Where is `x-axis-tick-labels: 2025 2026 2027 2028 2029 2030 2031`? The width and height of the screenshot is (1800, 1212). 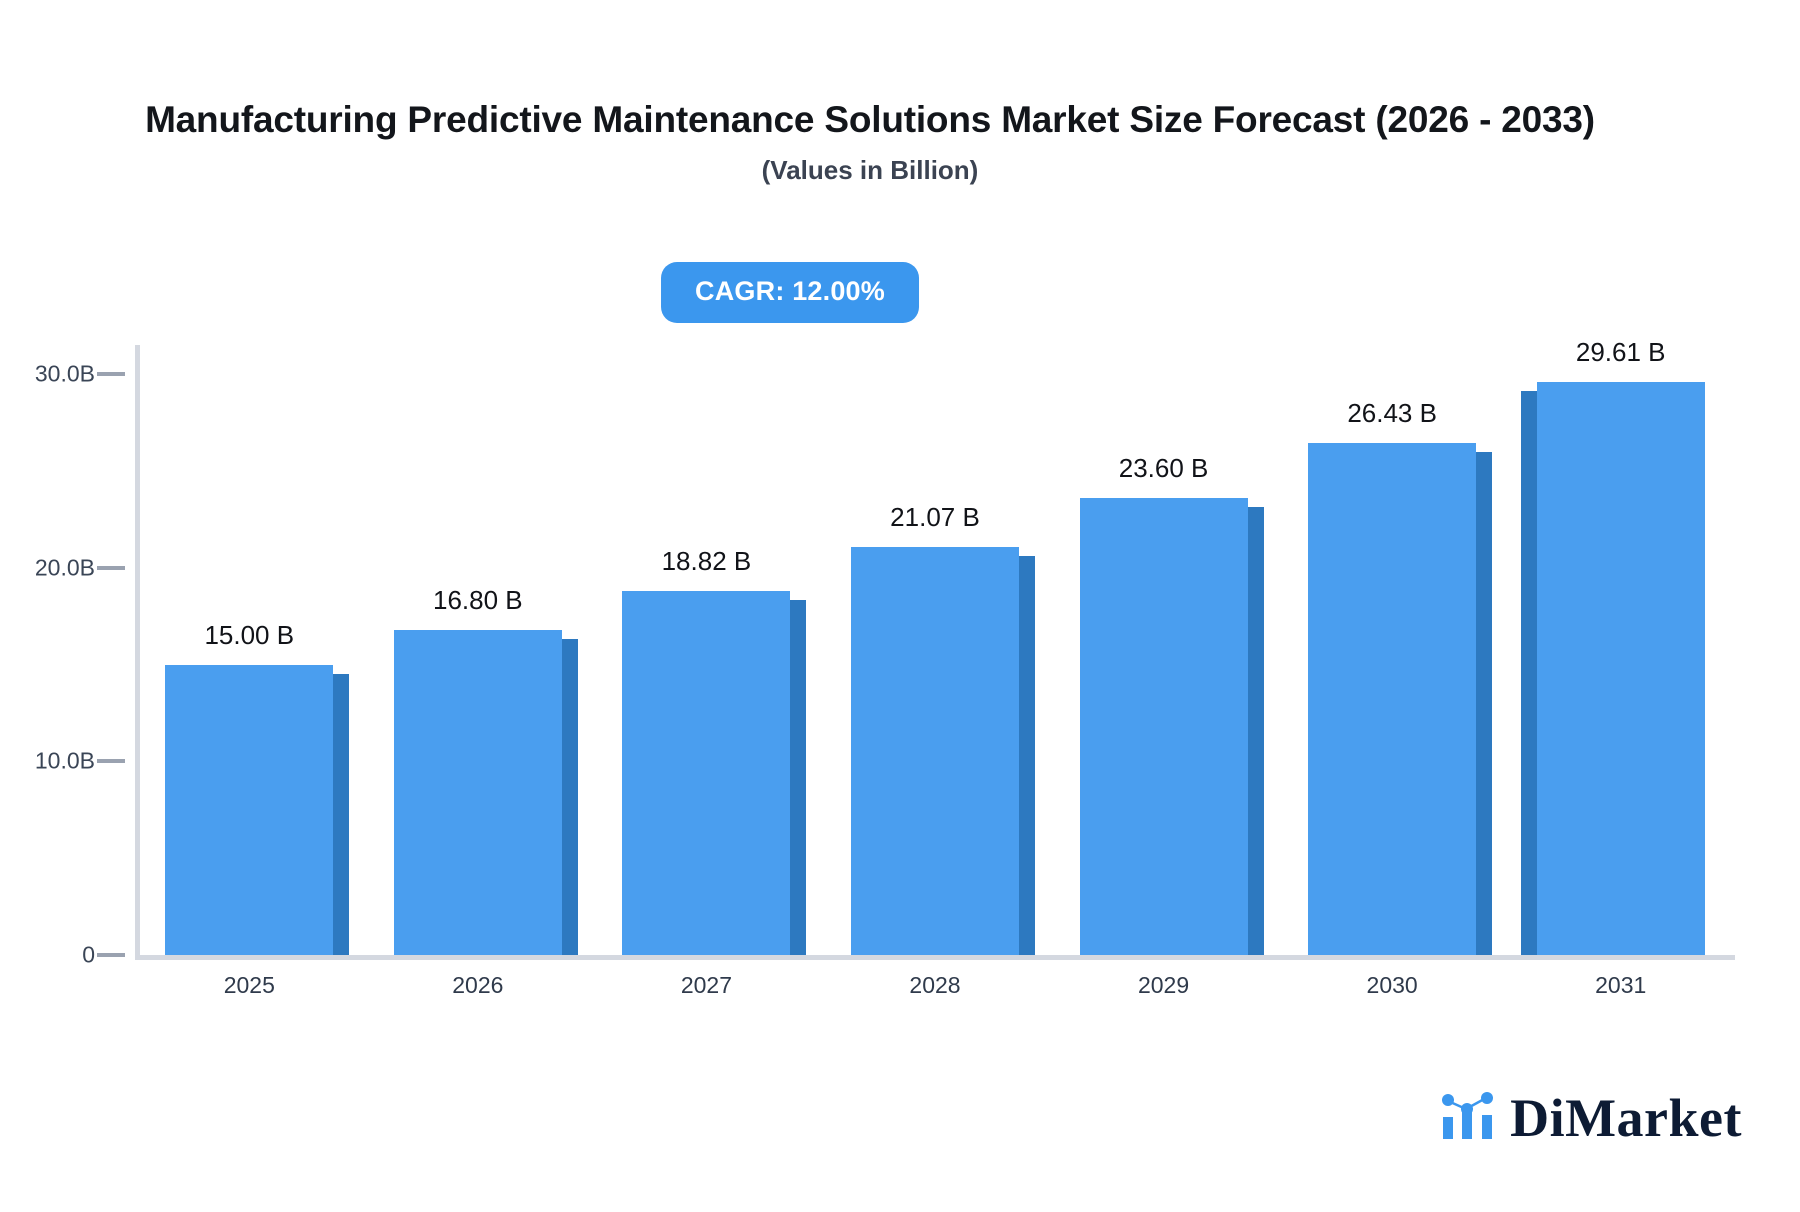
x-axis-tick-labels: 2025 2026 2027 2028 2029 2030 2031 is located at coordinates (935, 992).